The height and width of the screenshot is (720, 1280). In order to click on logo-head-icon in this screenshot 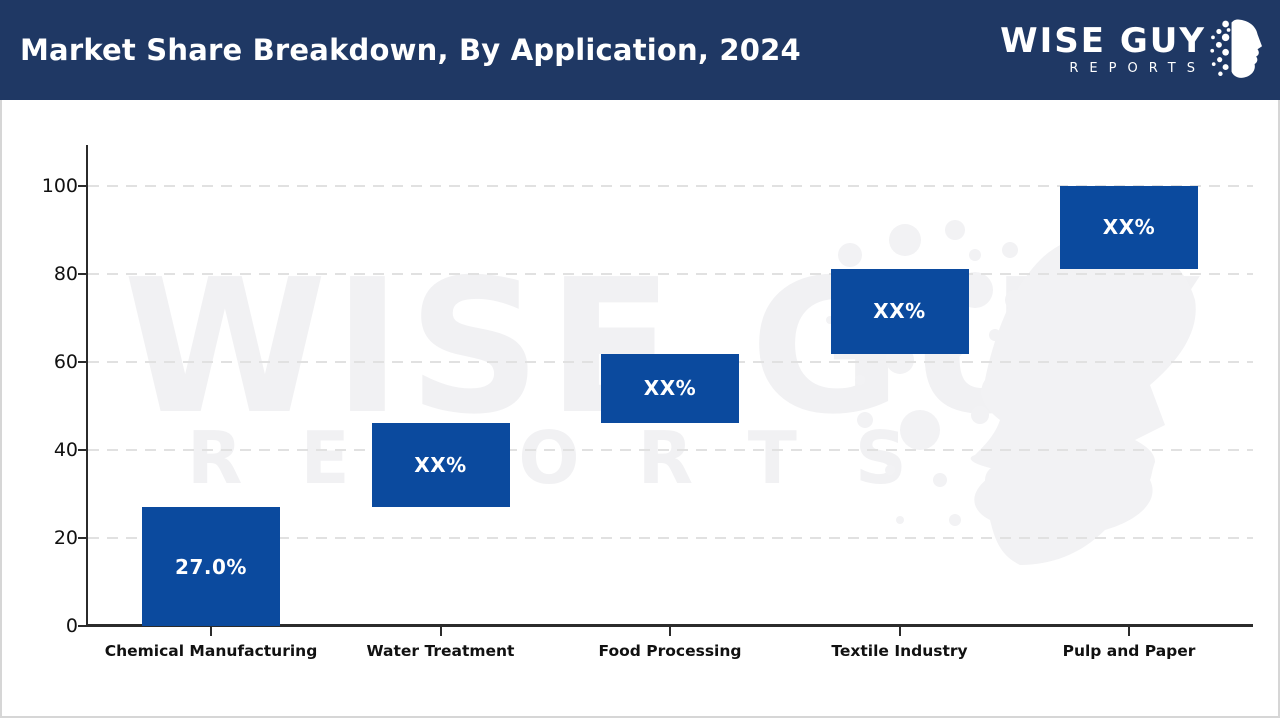, I will do `click(1236, 48)`.